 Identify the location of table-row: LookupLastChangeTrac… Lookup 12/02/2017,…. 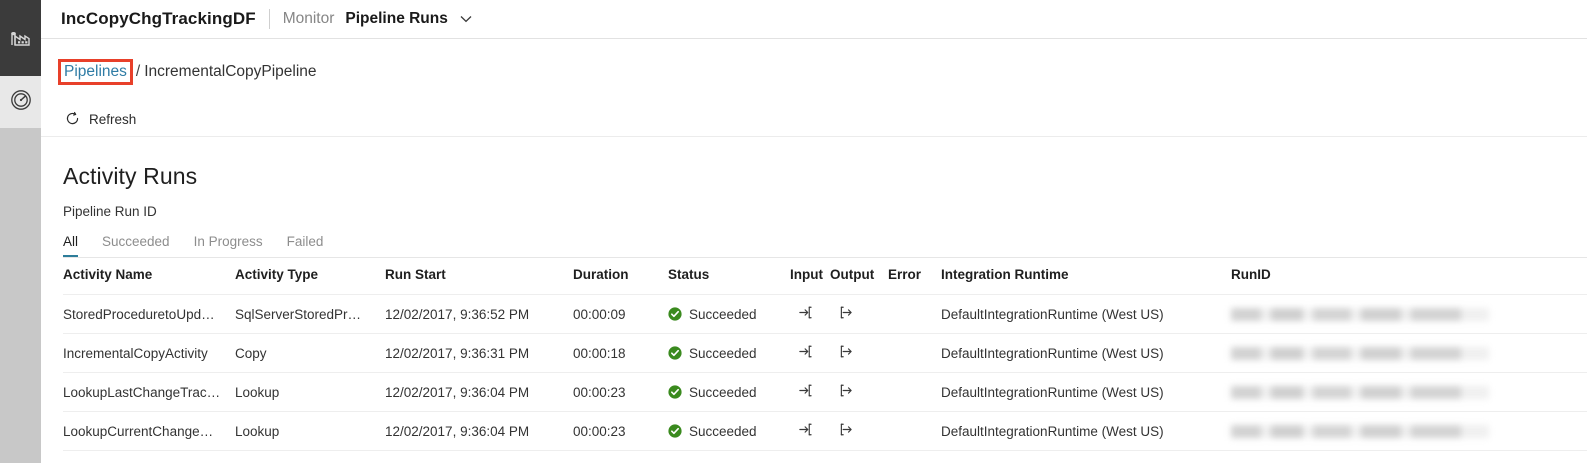
(825, 392).